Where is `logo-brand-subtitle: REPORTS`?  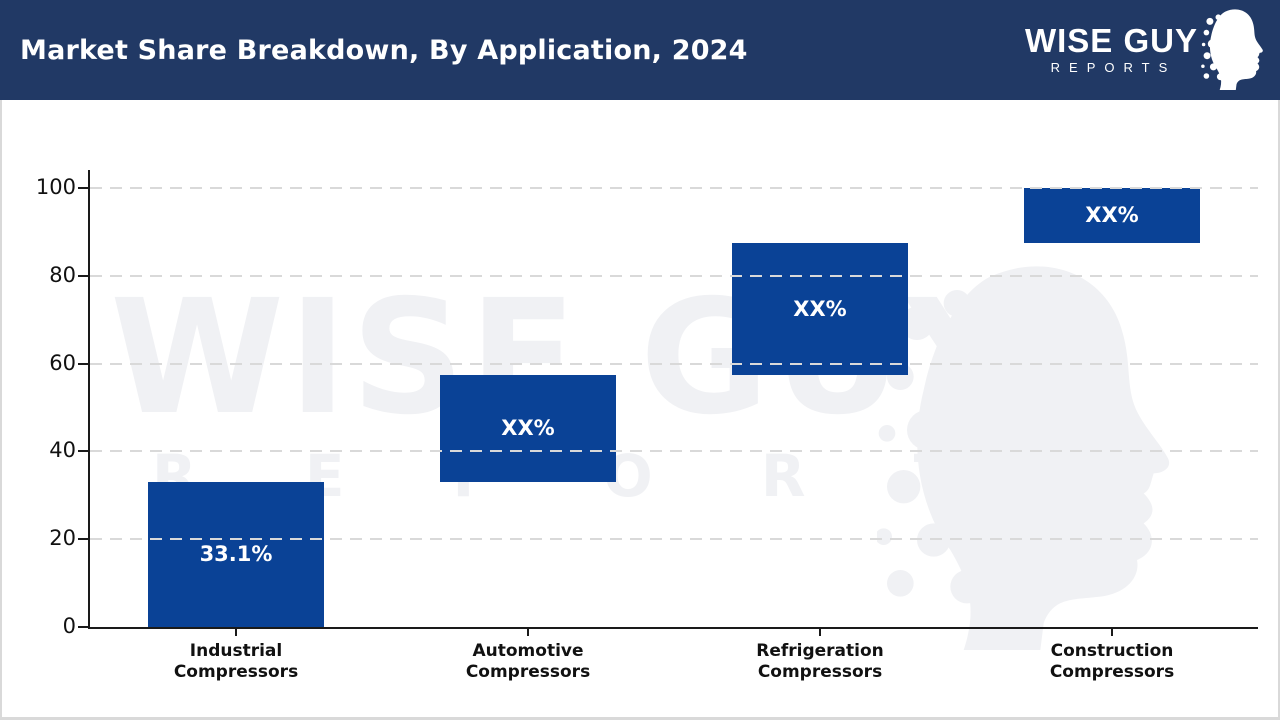
logo-brand-subtitle: REPORTS is located at coordinates (1113, 67).